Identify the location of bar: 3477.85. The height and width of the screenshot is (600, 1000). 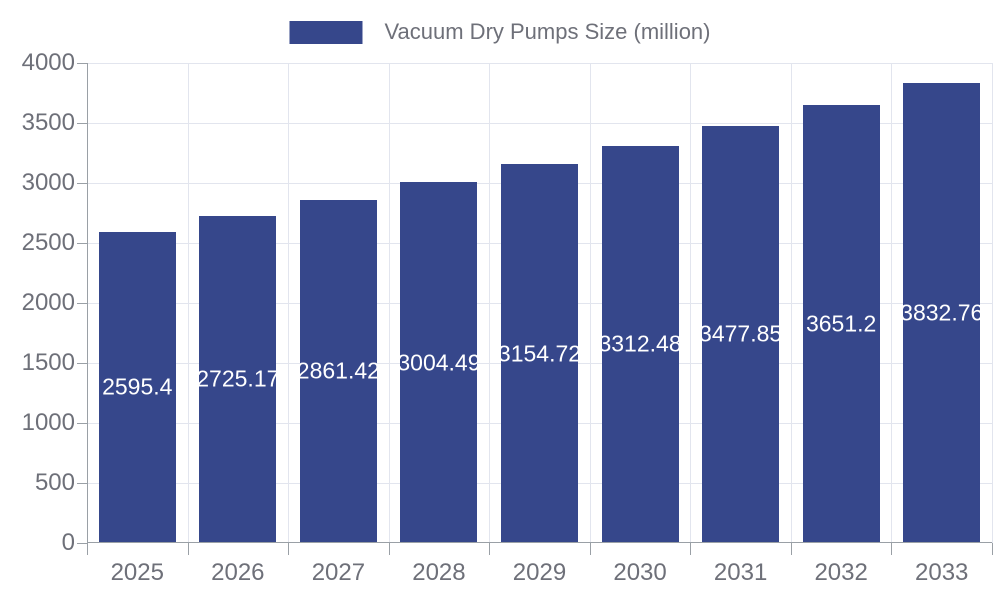
(741, 334).